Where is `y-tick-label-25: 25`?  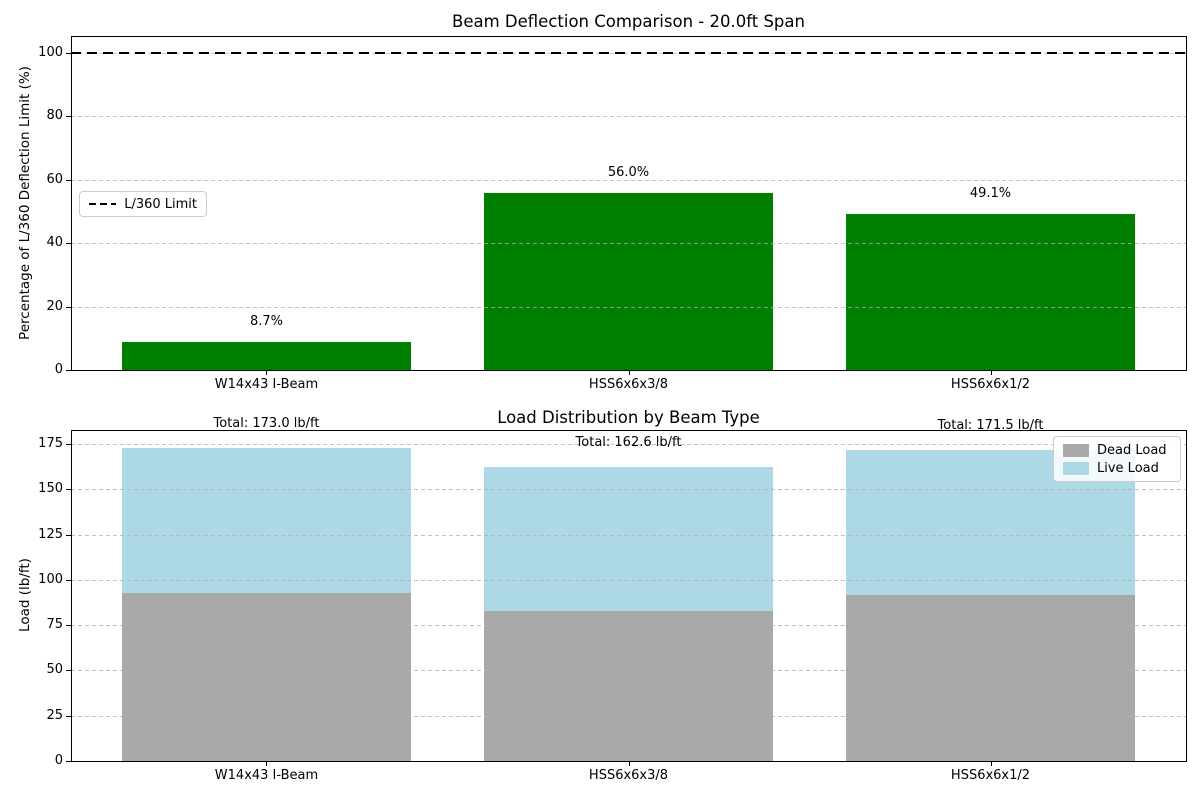
y-tick-label-25: 25 is located at coordinates (54, 715).